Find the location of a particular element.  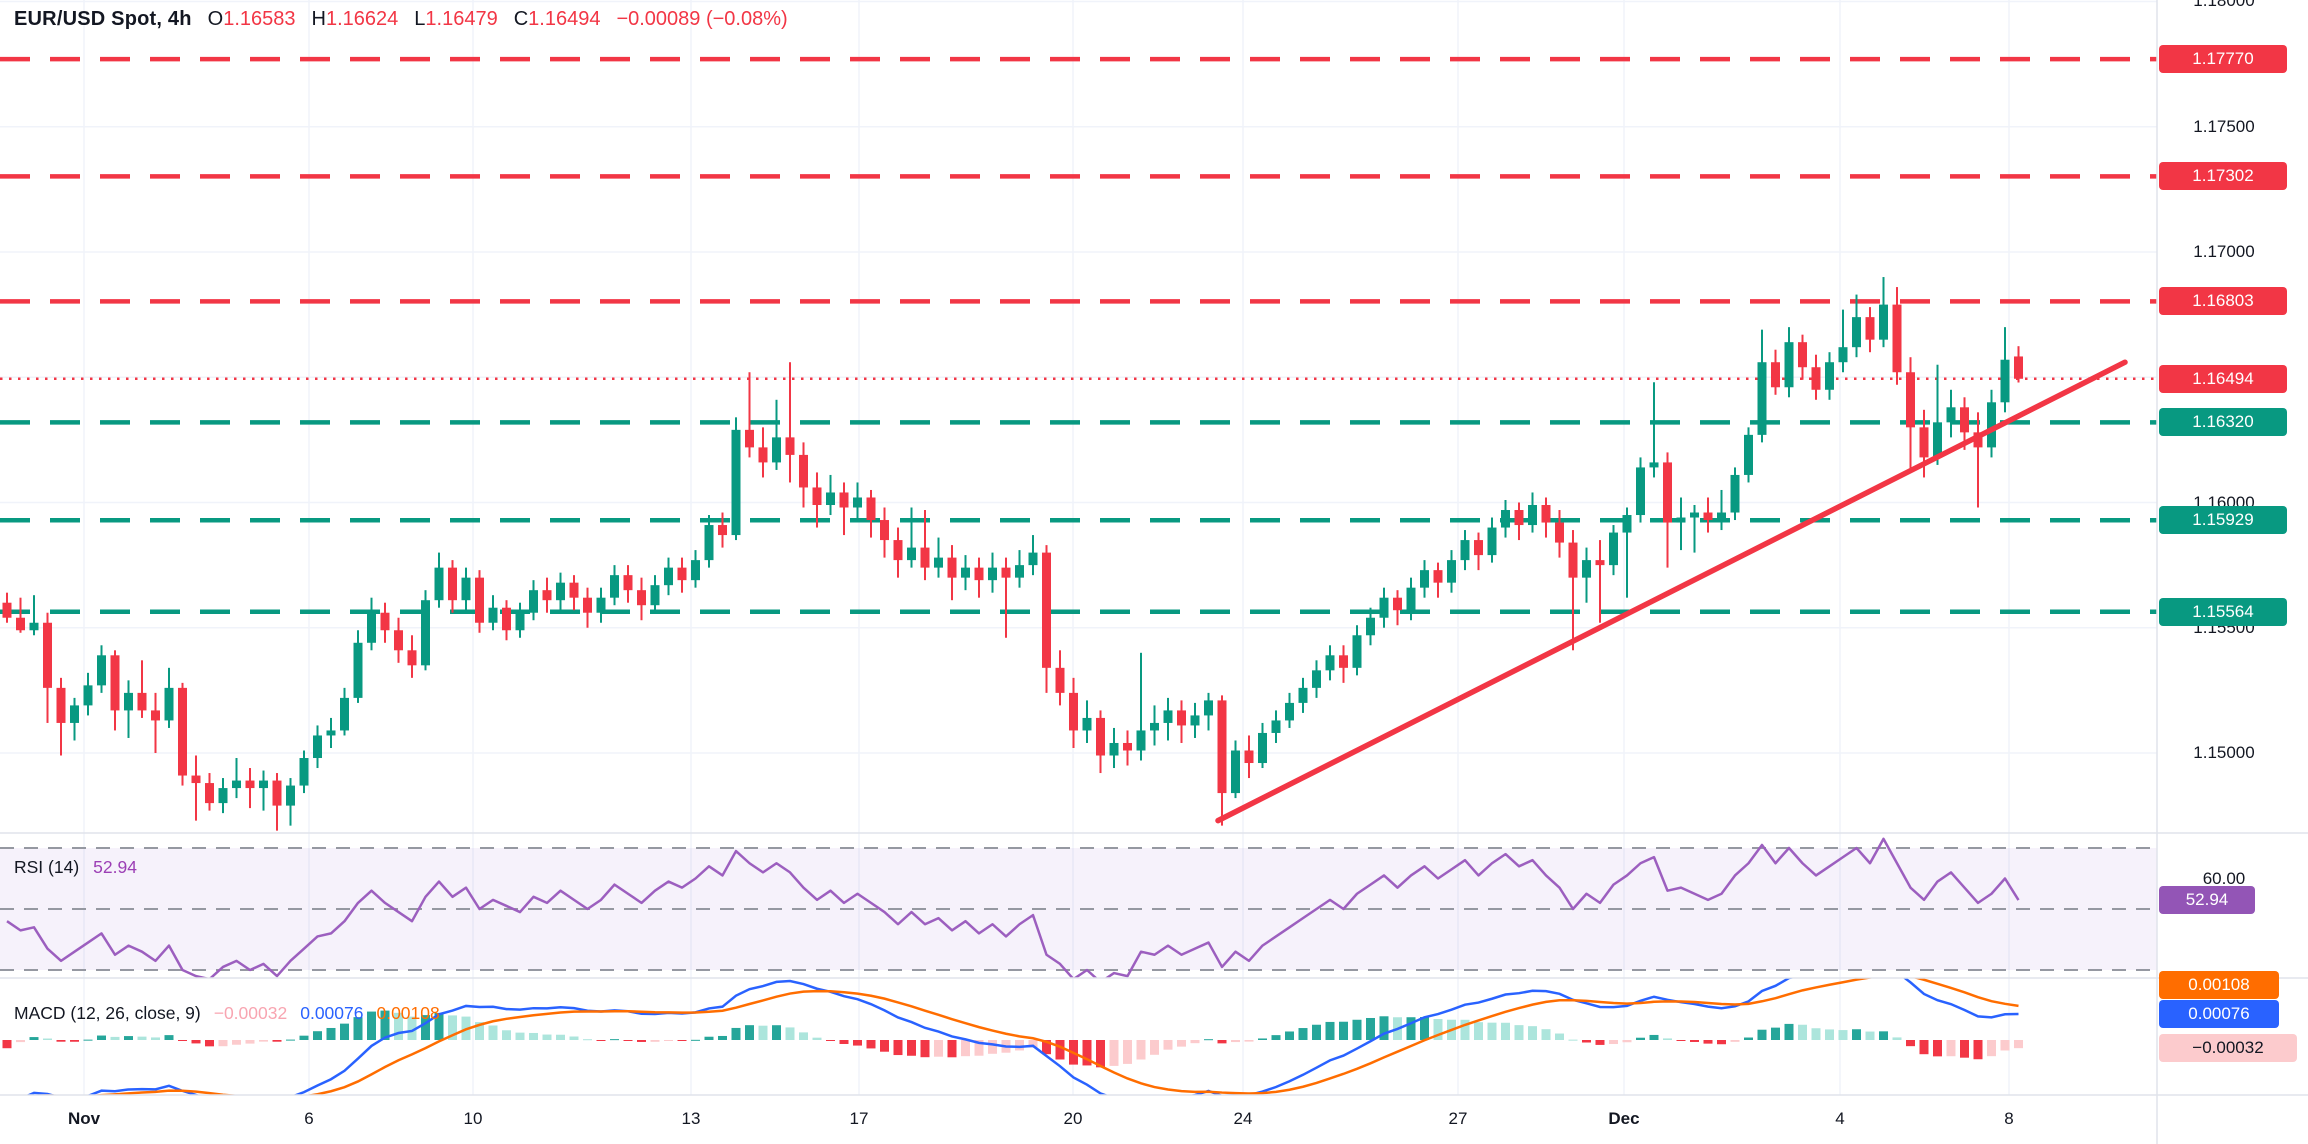

ohlc-close: C 1.16494 is located at coordinates (557, 19).